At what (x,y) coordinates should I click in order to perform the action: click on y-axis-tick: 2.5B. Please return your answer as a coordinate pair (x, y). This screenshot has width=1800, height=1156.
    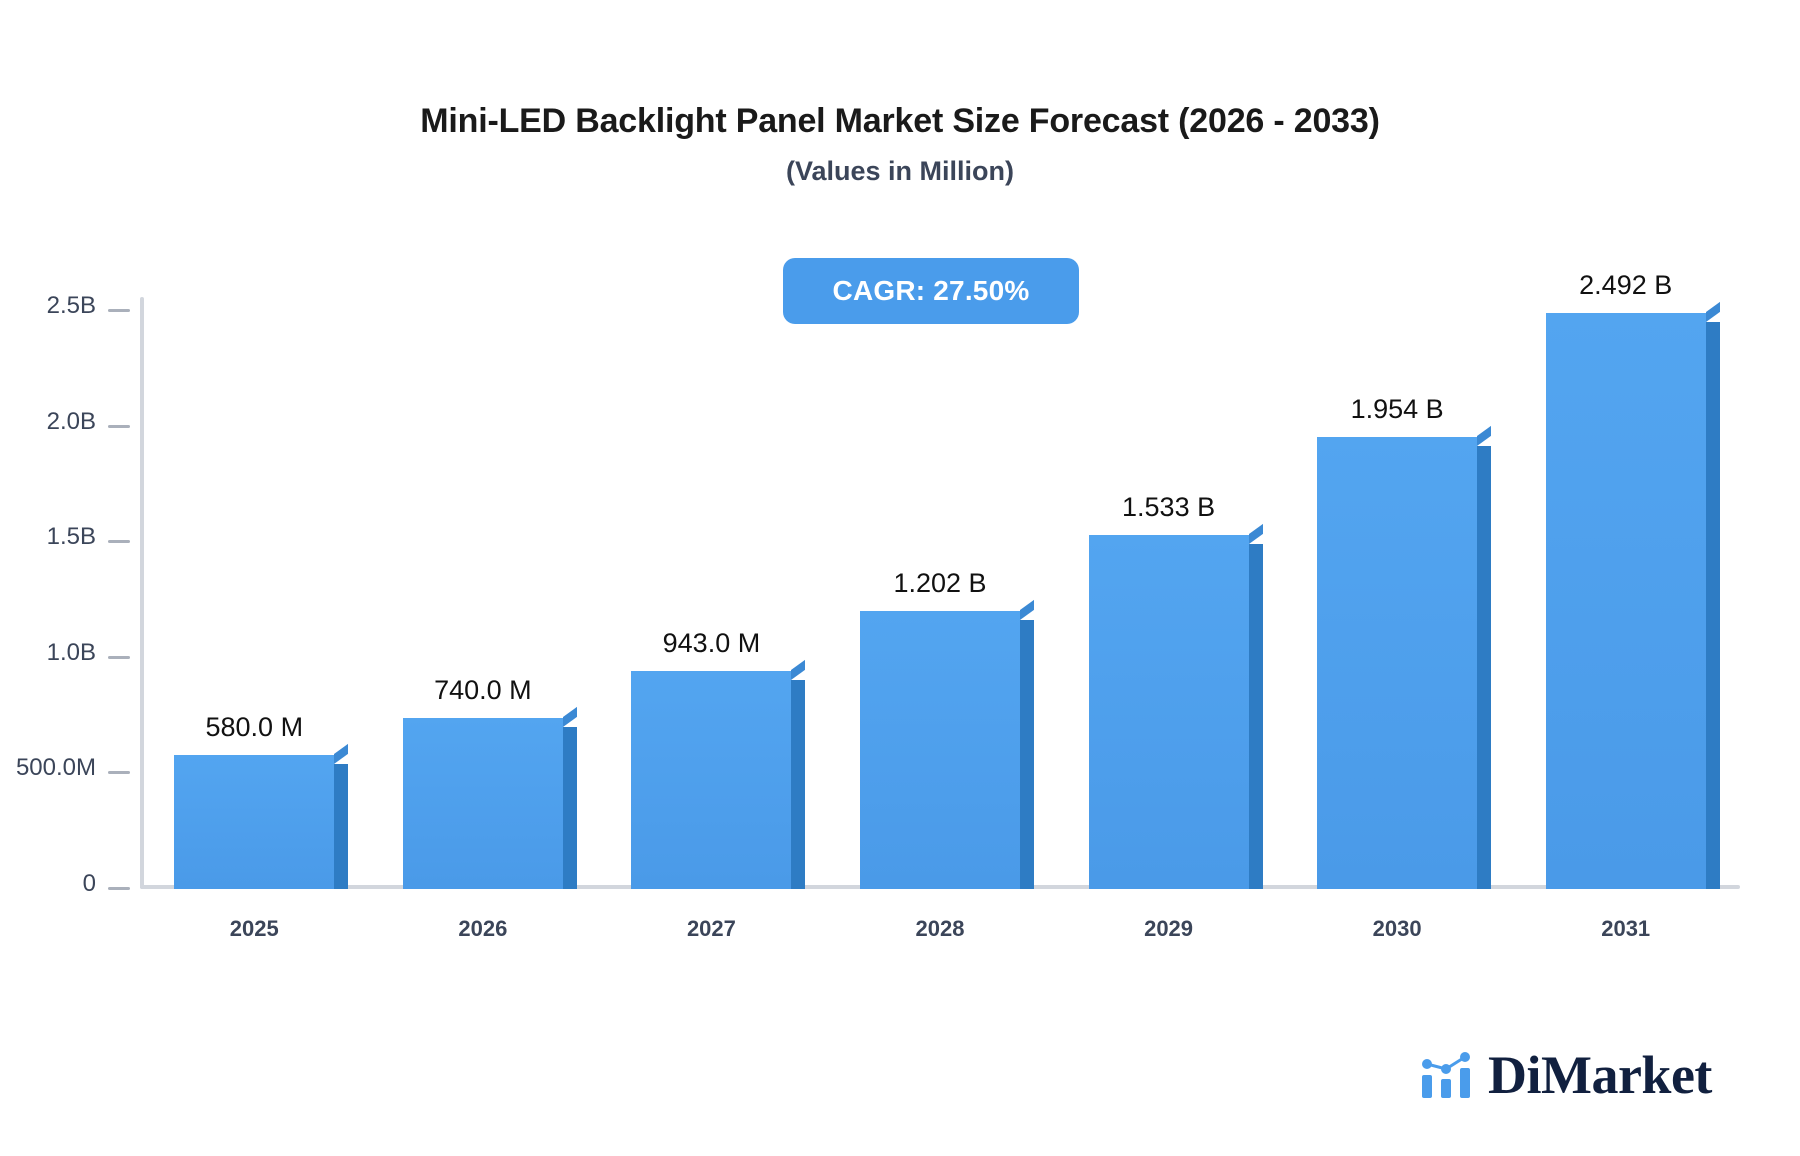
    Looking at the image, I should click on (65, 305).